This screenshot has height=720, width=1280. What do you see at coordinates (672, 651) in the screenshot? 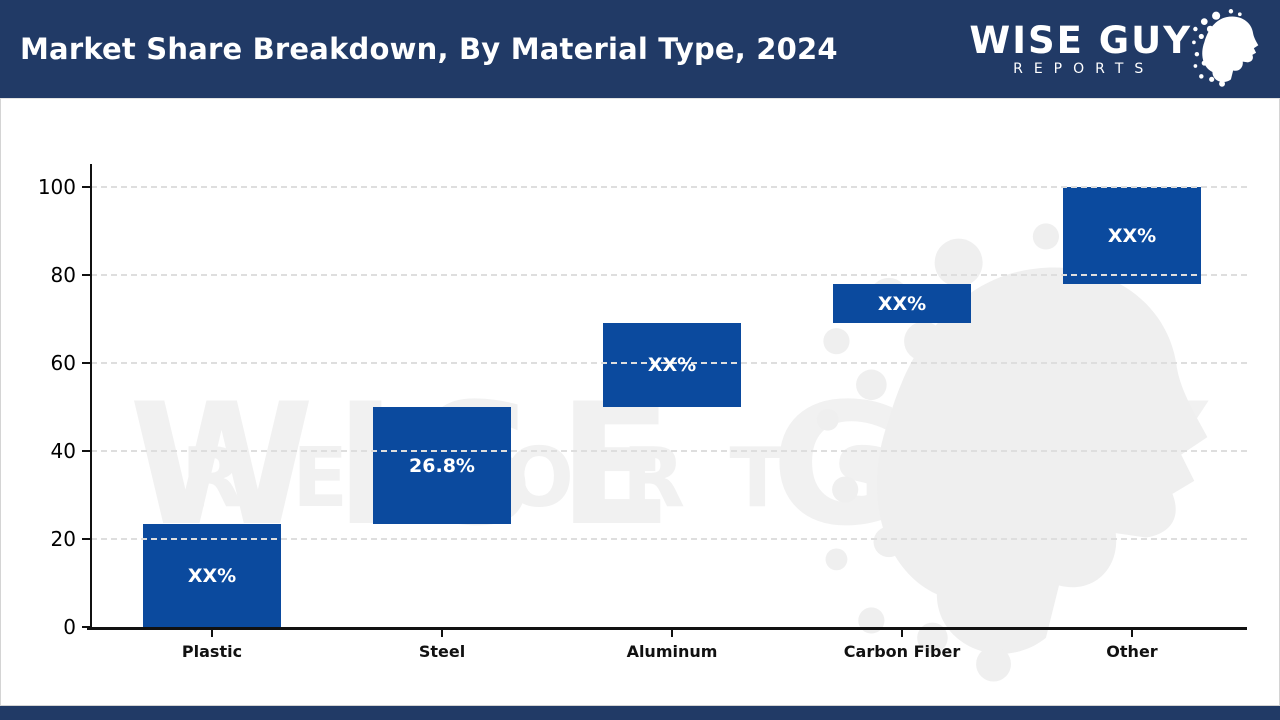
I see `x-axis-category-label: Aluminum` at bounding box center [672, 651].